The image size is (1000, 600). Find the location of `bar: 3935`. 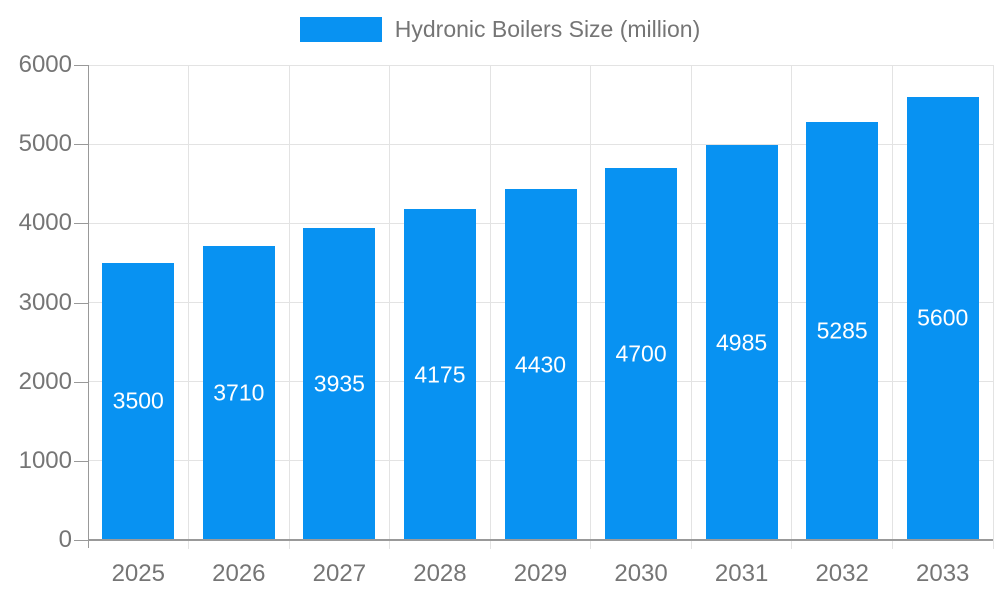

bar: 3935 is located at coordinates (339, 384).